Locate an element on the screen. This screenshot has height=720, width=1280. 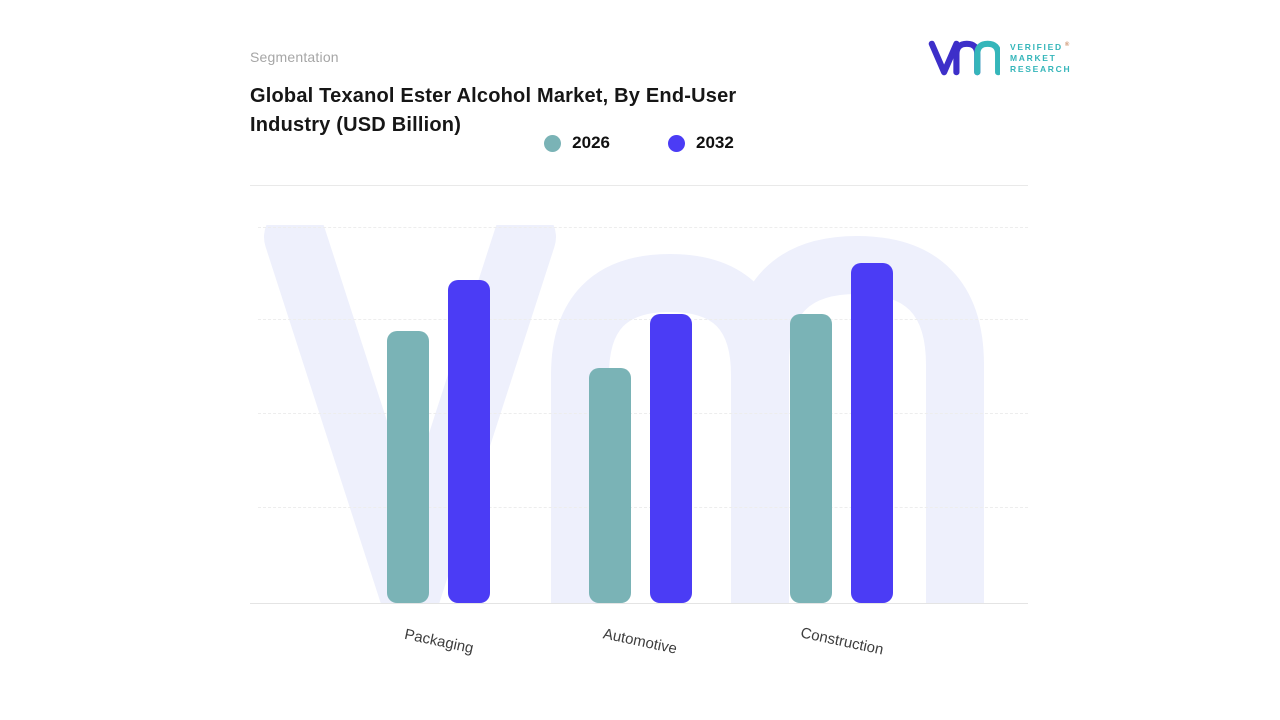
vmr-logo-text: VERIFIED ® MARKET RESEARCH is located at coordinates (1040, 58).